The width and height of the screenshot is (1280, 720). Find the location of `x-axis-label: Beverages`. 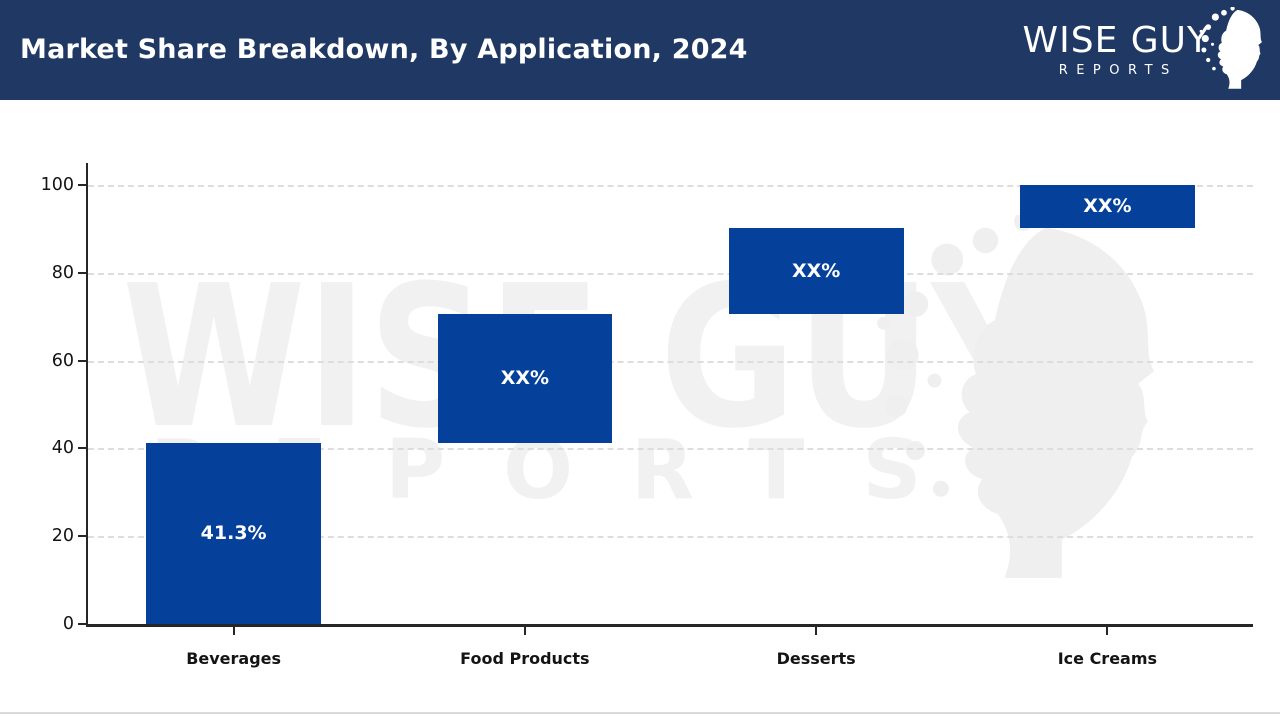

x-axis-label: Beverages is located at coordinates (234, 658).